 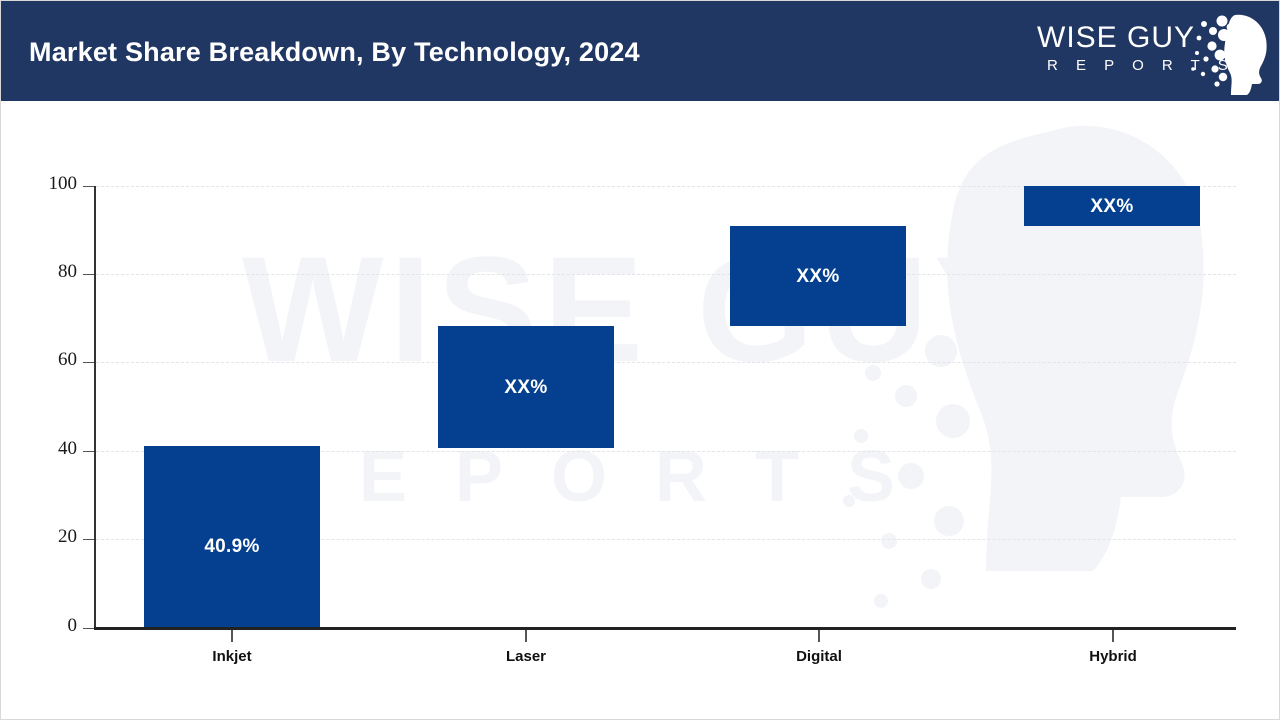 I want to click on logo-wordmark-secondary: R E P O R T S, so click(x=1141, y=65).